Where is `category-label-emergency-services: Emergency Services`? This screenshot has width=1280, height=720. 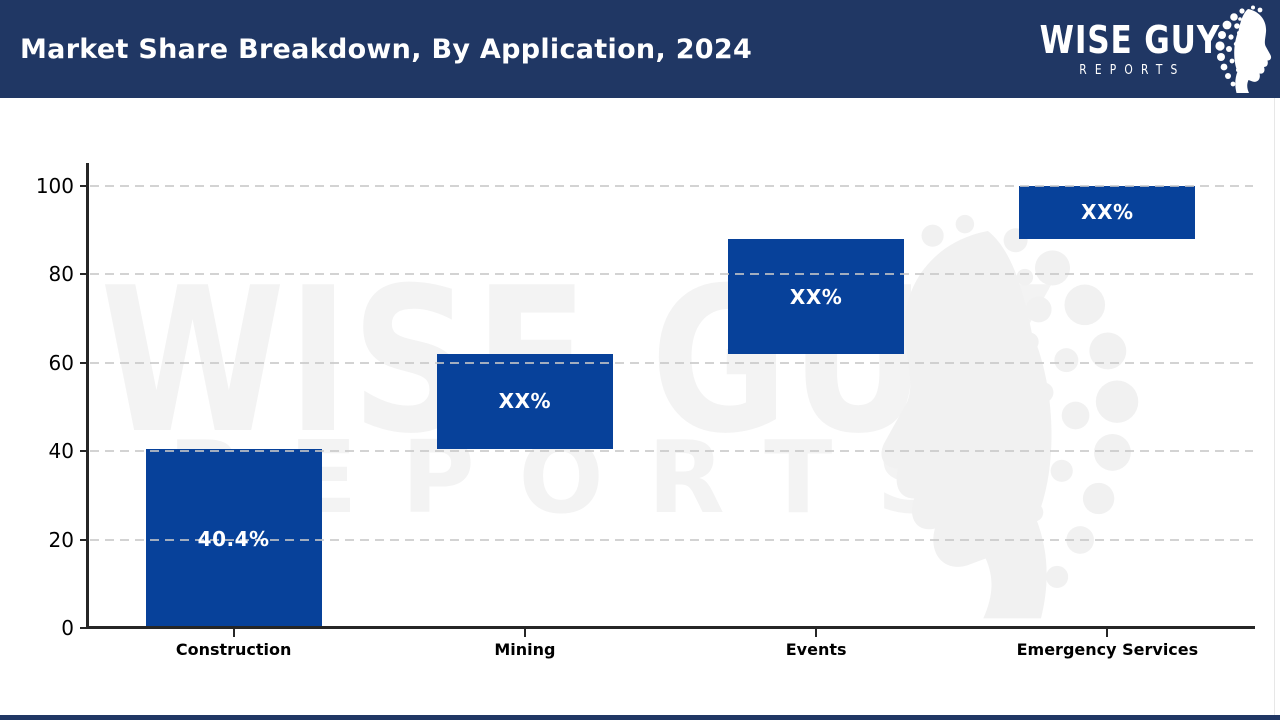
category-label-emergency-services: Emergency Services is located at coordinates (1107, 649).